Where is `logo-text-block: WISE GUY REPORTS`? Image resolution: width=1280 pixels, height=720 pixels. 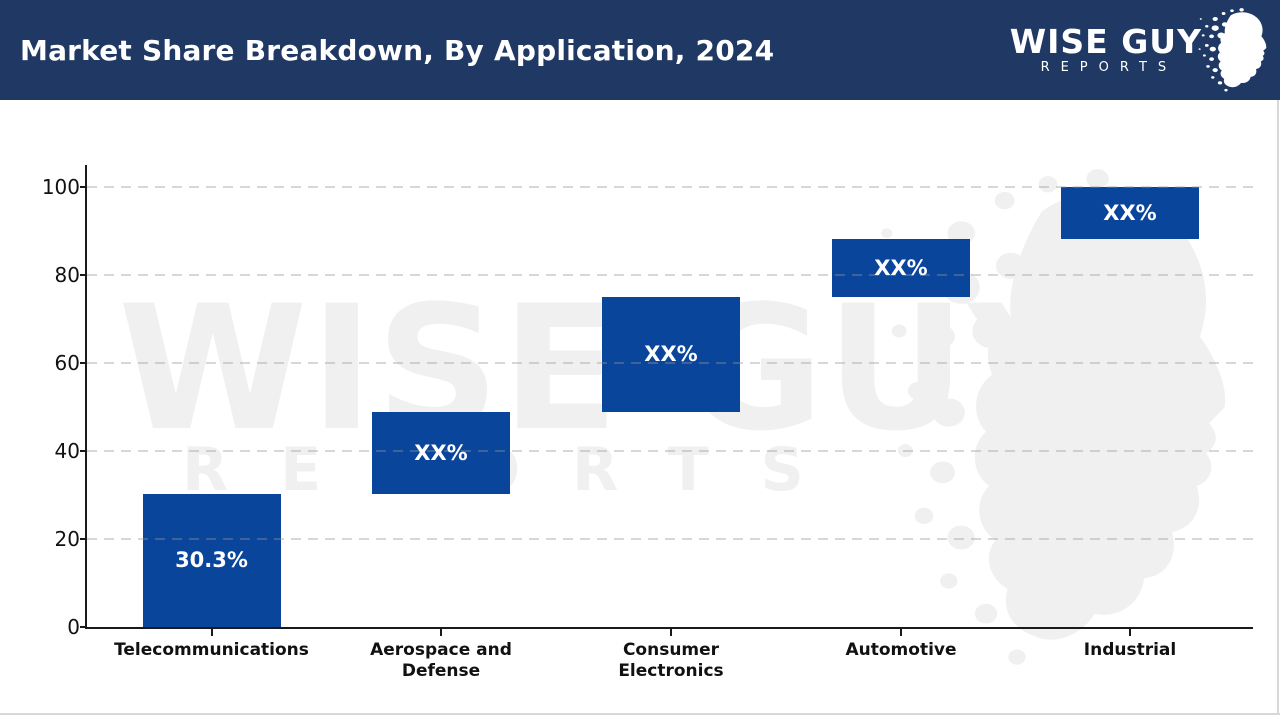 logo-text-block: WISE GUY REPORTS is located at coordinates (1105, 48).